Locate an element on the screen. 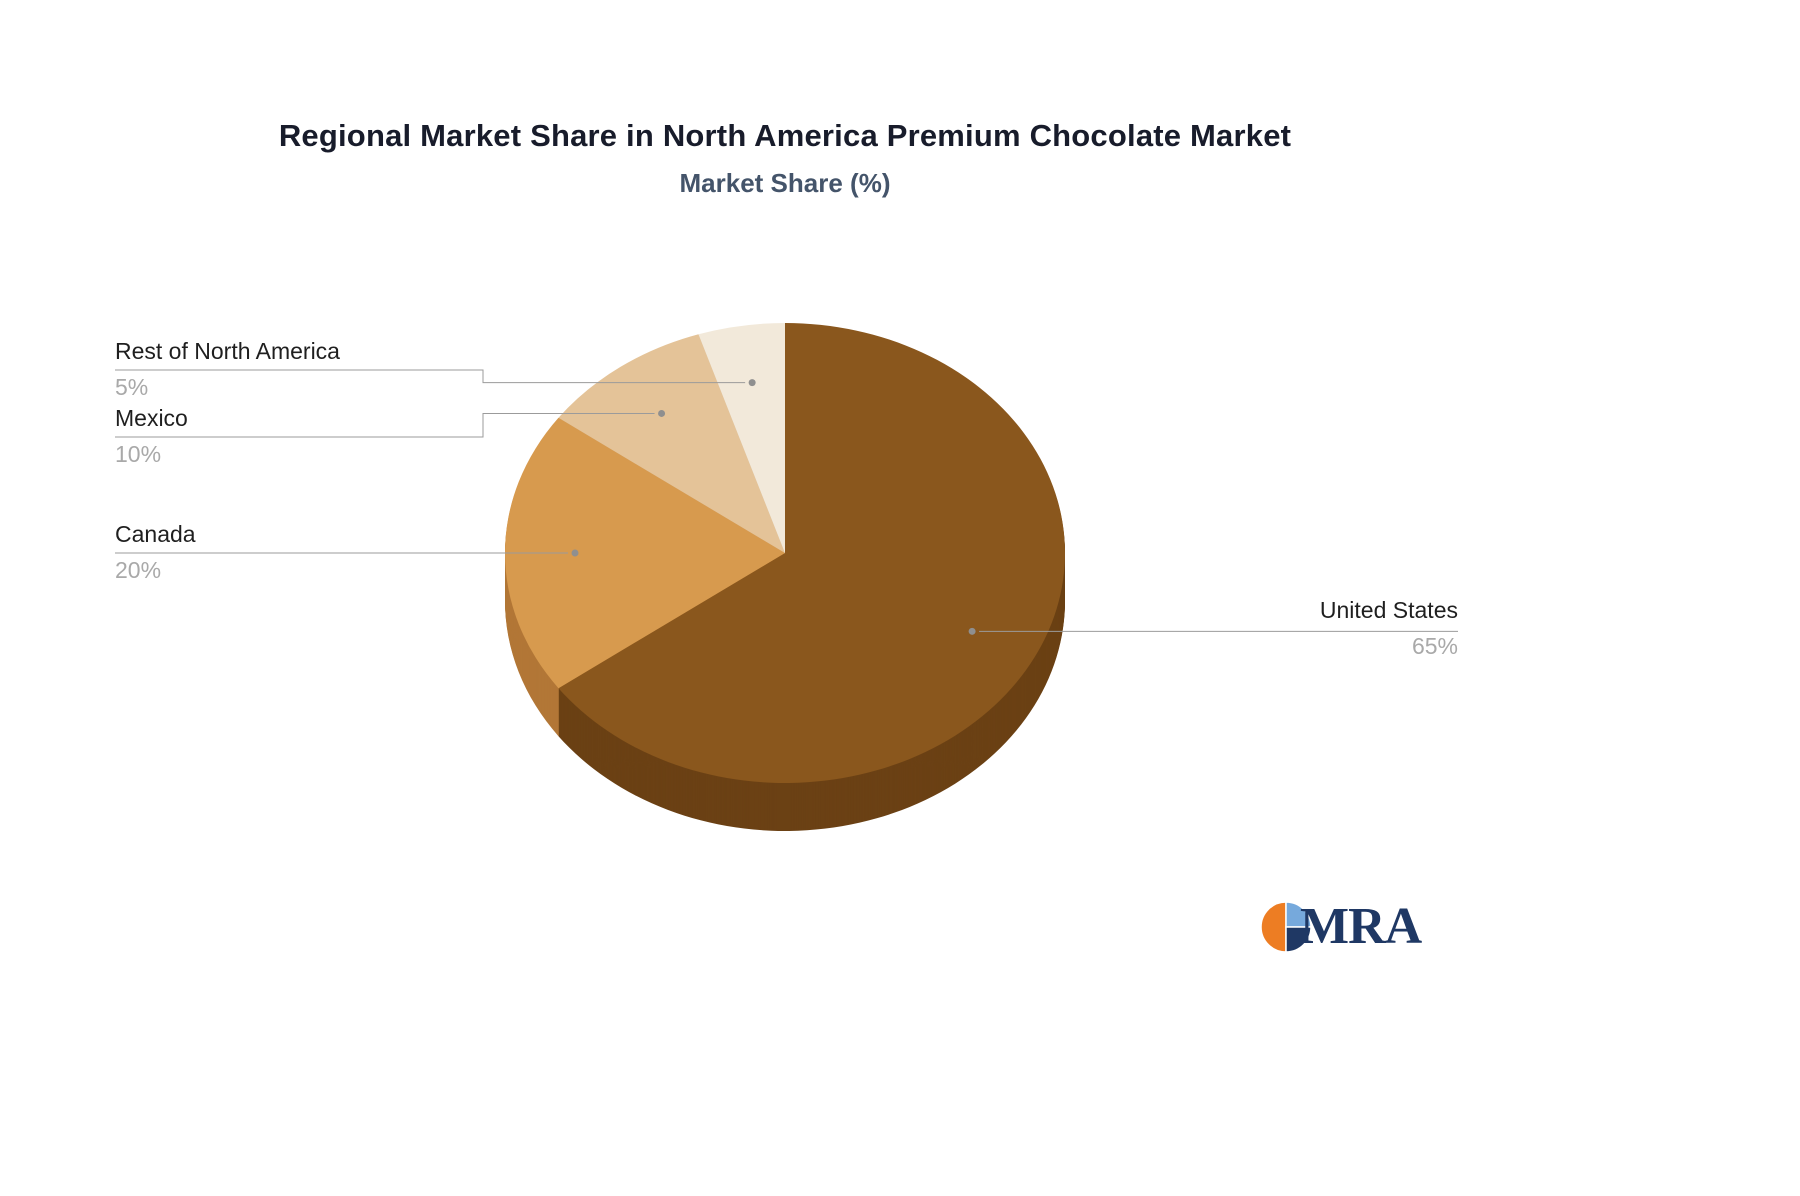 This screenshot has height=1196, width=1800. mra-logo-icon is located at coordinates (1286, 927).